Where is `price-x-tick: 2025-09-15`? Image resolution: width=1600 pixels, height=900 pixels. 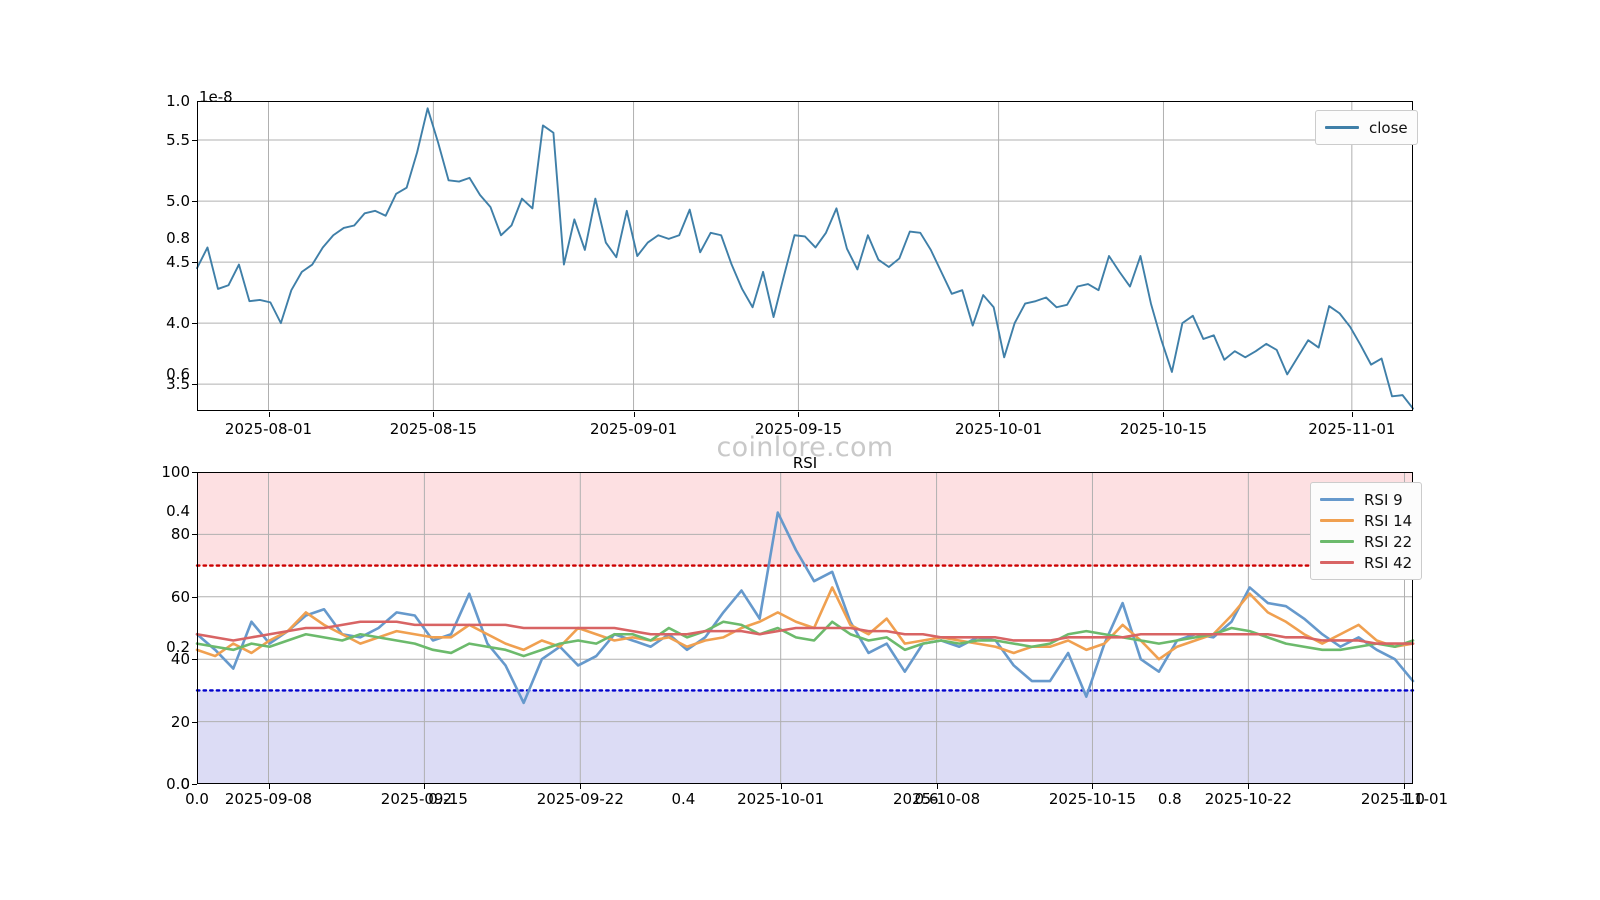 price-x-tick: 2025-09-15 is located at coordinates (798, 429).